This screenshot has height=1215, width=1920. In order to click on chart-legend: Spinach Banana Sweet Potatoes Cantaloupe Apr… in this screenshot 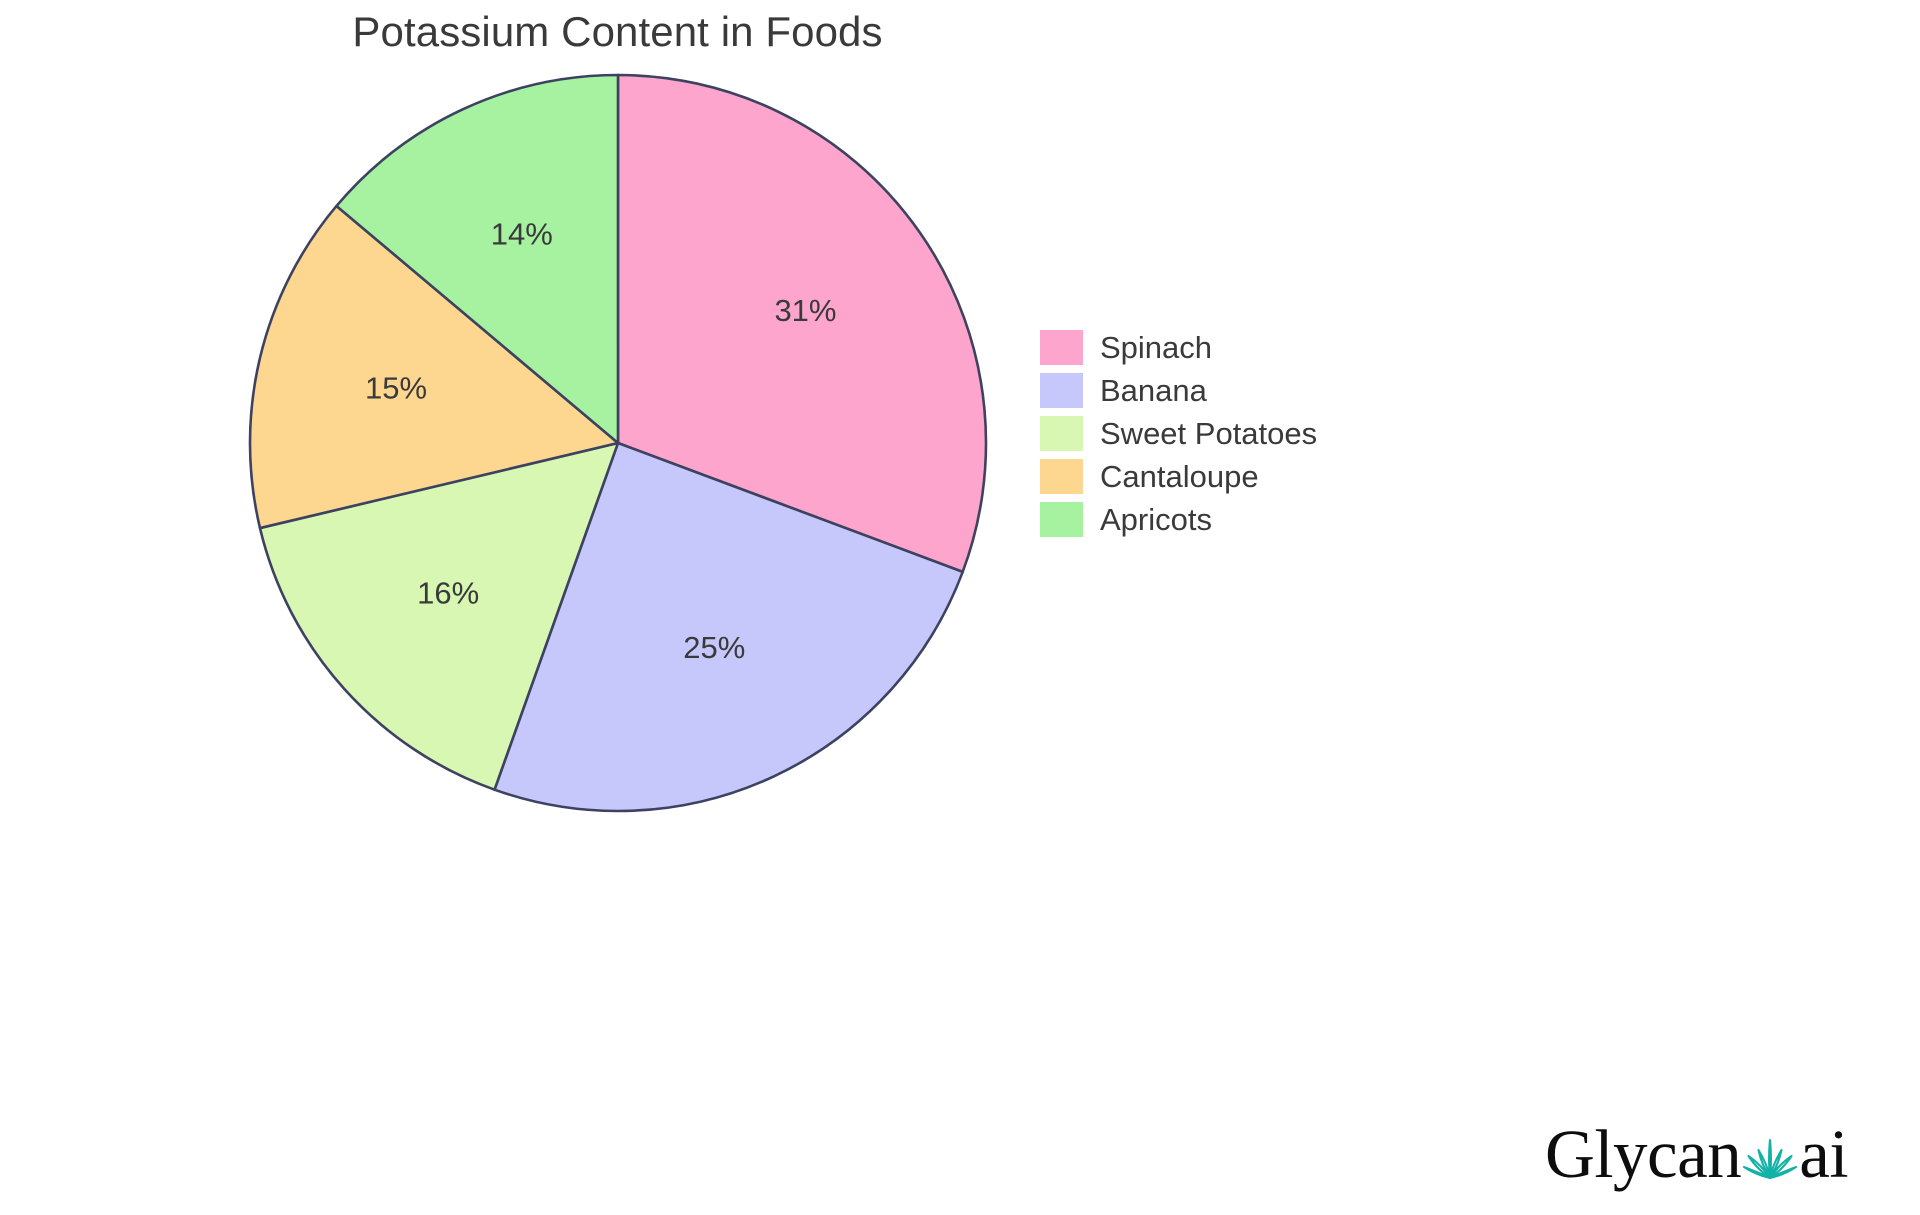, I will do `click(1178, 433)`.